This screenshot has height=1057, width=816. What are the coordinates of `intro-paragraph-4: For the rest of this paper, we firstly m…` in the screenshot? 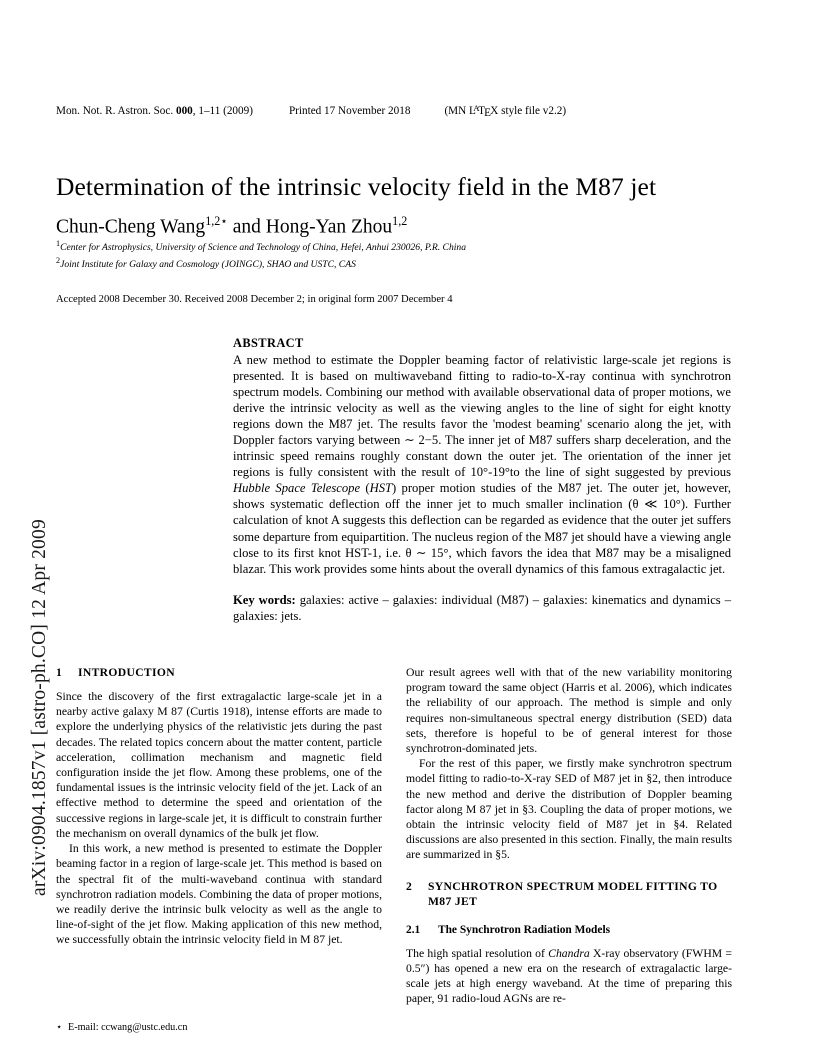 It's located at (569, 809).